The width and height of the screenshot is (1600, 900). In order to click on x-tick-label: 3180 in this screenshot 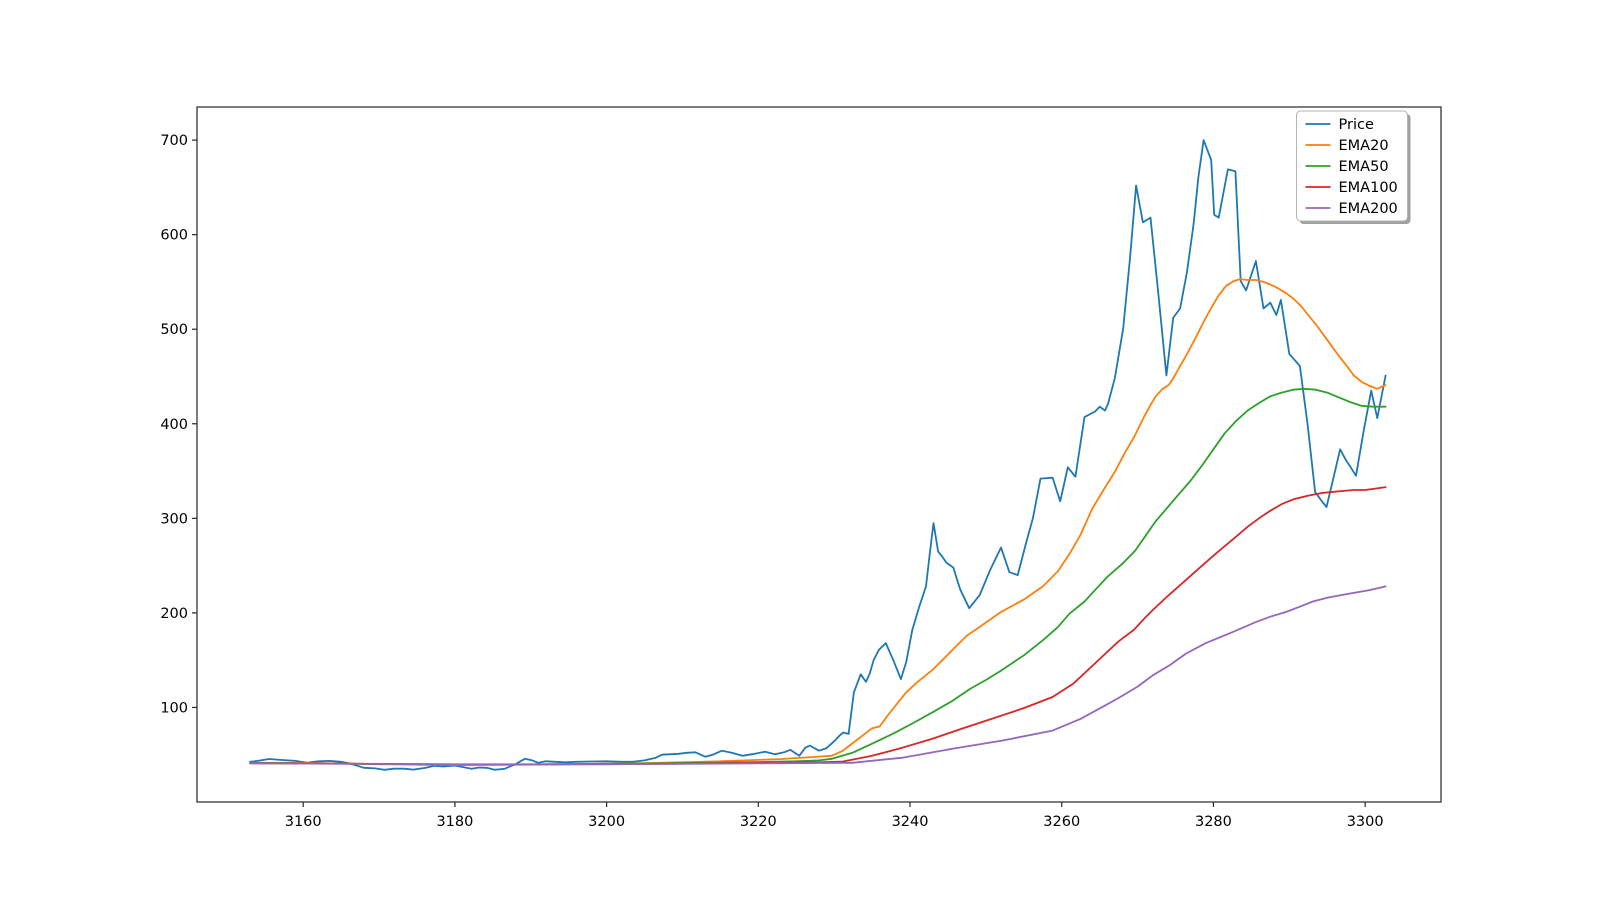, I will do `click(454, 822)`.